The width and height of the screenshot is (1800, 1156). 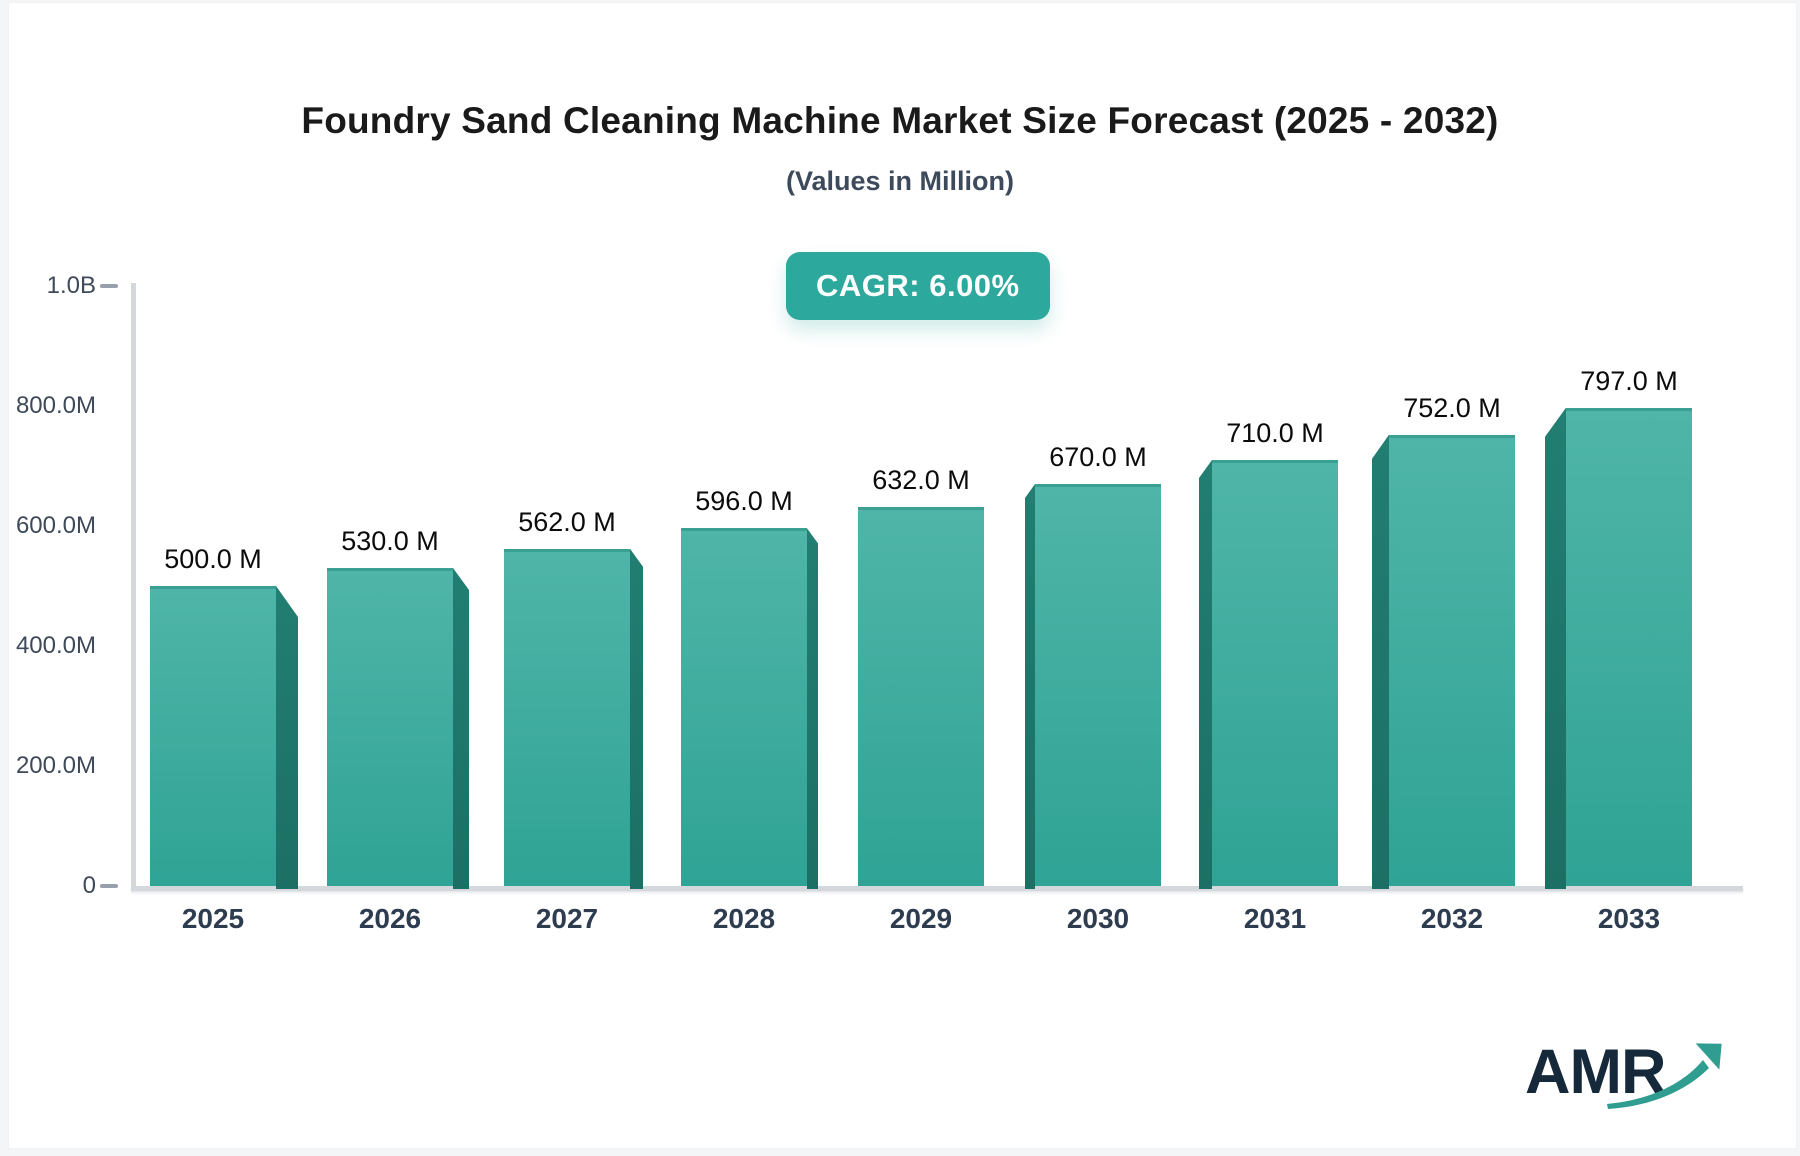 I want to click on bar-value-label: 500.0 M, so click(x=213, y=559).